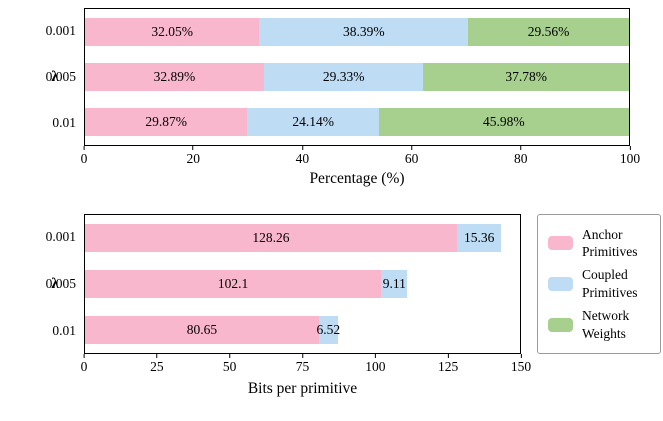 This screenshot has width=663, height=421. Describe the element at coordinates (394, 284) in the screenshot. I see `bar-segment: 9.11` at that location.